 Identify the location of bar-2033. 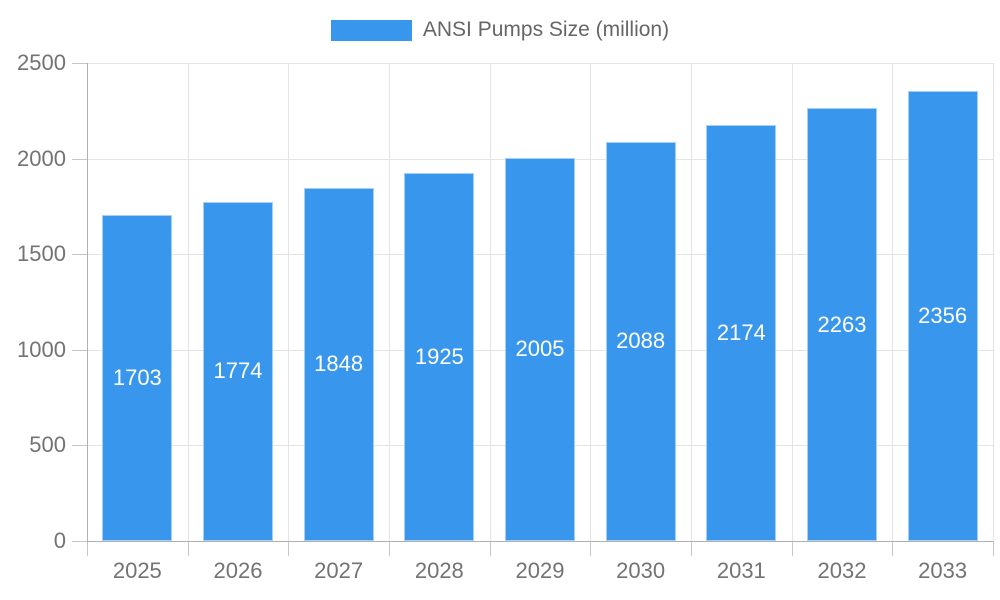
(942, 315).